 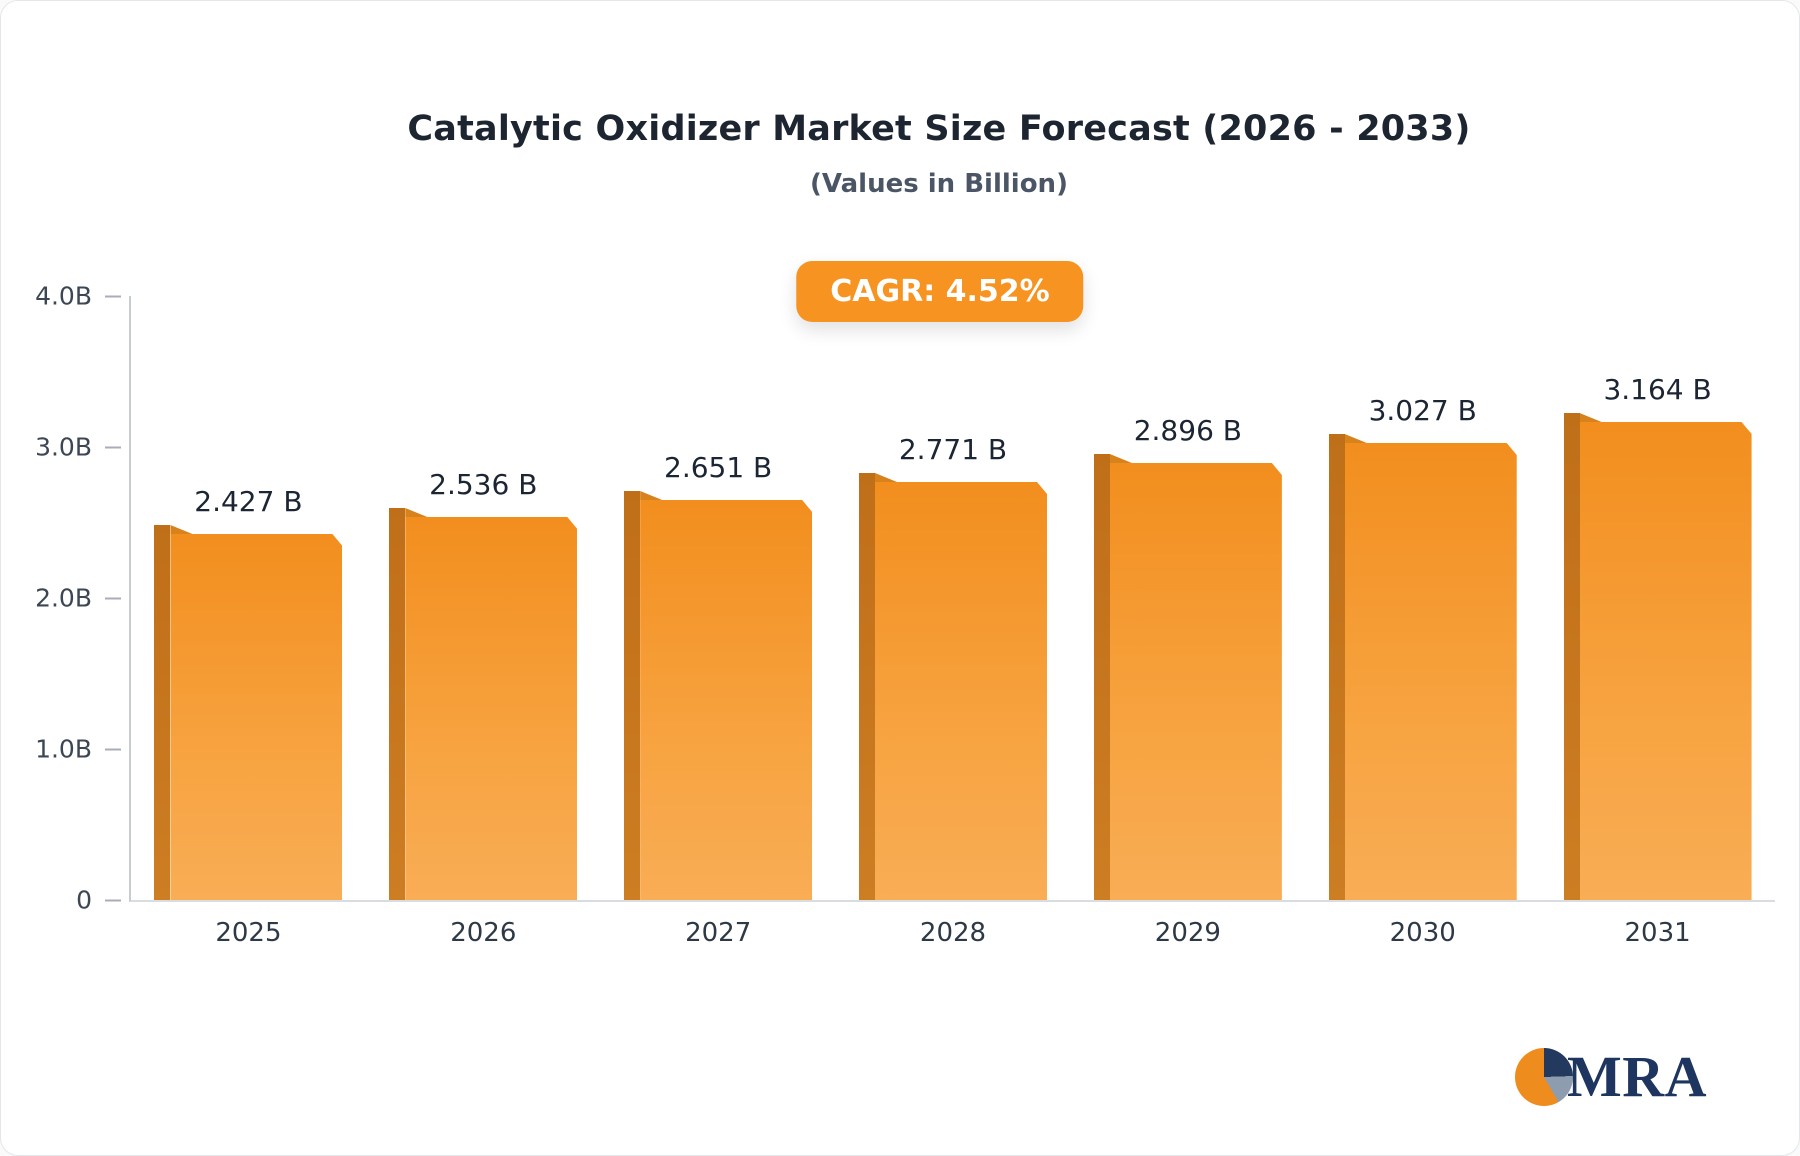 I want to click on bar-value-label: 2.771 B, so click(x=953, y=449).